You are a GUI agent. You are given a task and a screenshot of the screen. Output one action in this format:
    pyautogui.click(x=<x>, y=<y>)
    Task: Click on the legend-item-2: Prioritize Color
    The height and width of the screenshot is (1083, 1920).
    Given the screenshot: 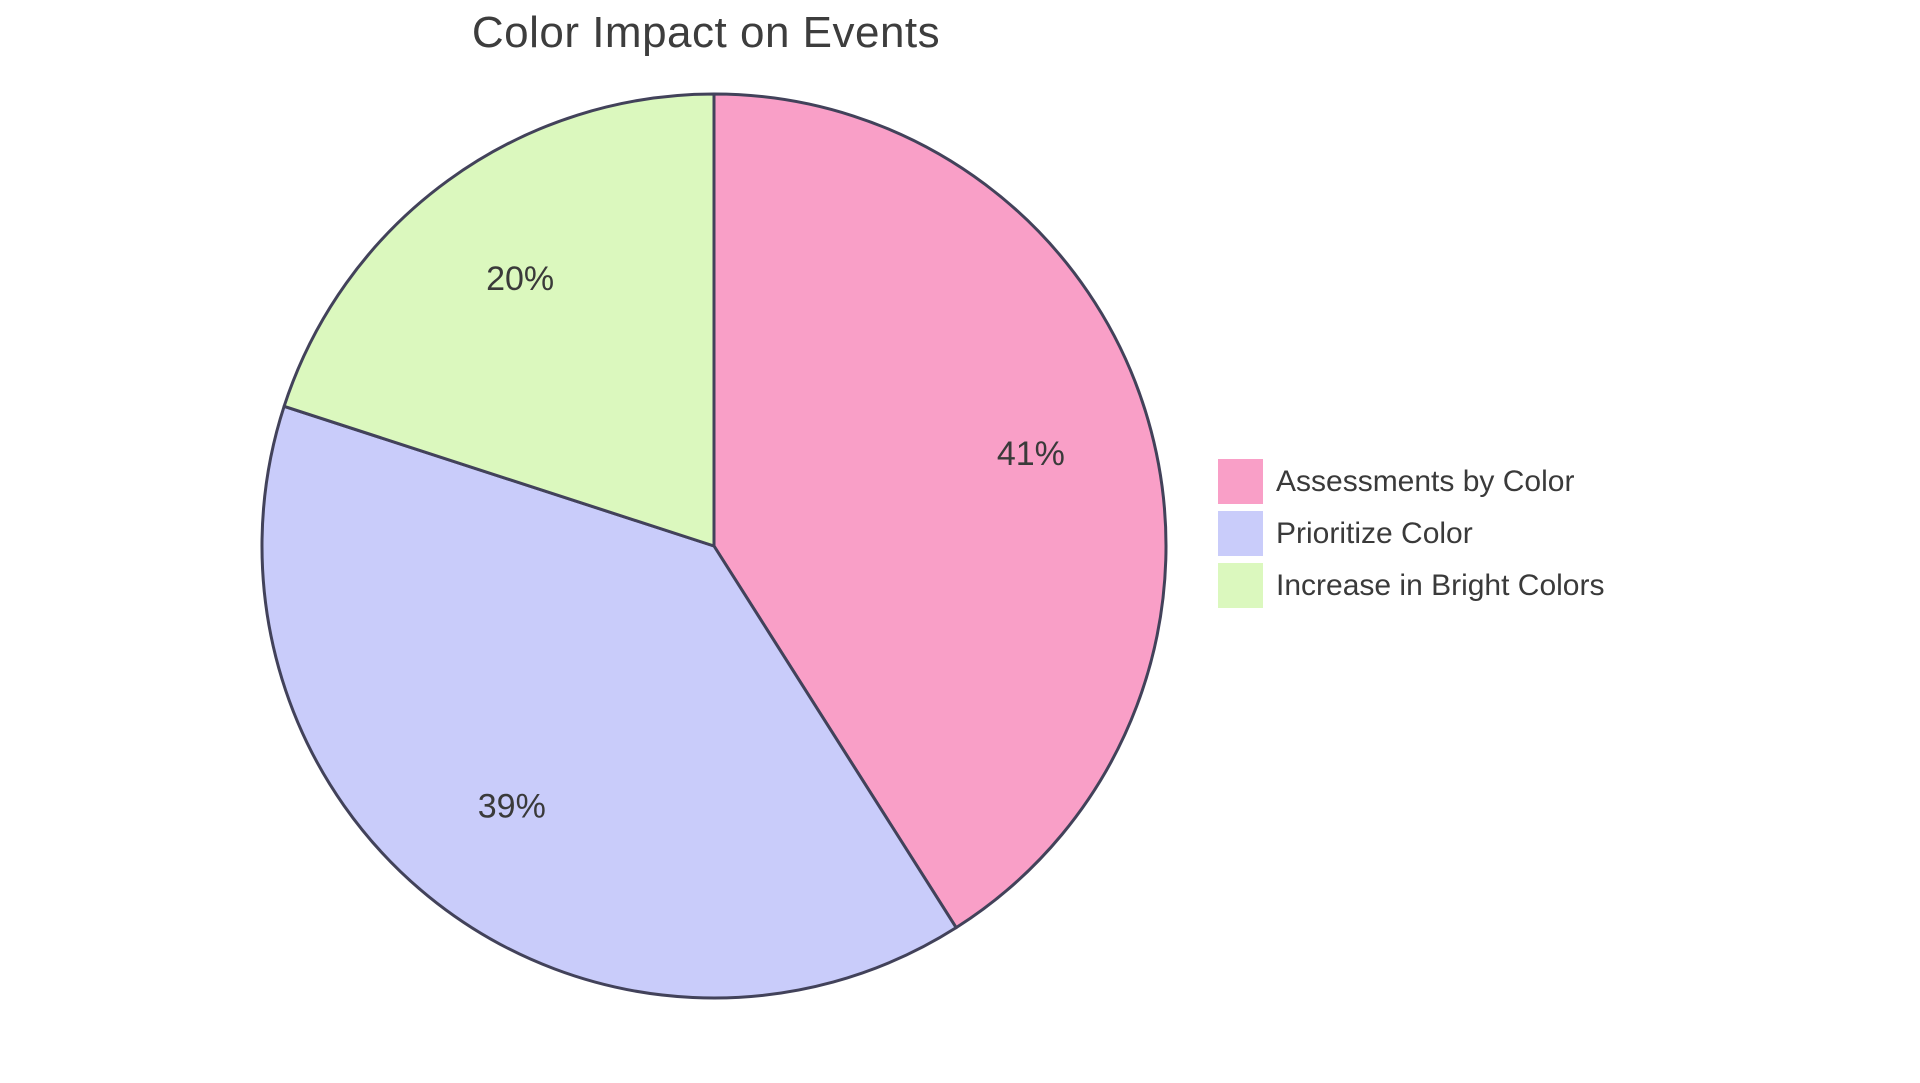 What is the action you would take?
    pyautogui.click(x=1411, y=533)
    